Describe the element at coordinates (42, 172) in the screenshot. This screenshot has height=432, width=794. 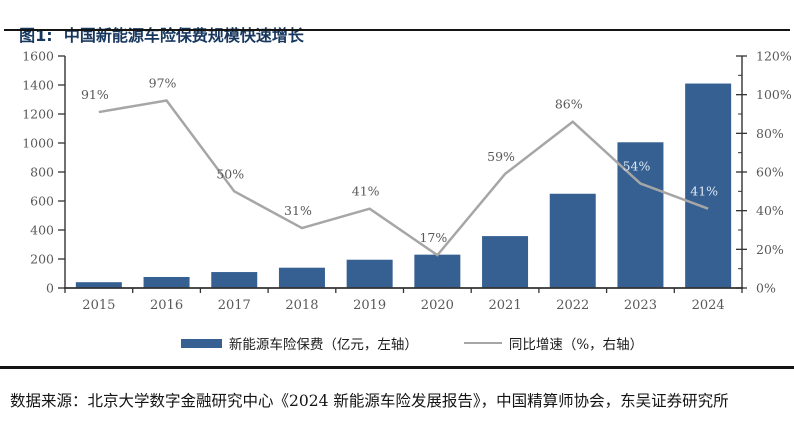
I see `y-axis-left-tick-label: 800` at that location.